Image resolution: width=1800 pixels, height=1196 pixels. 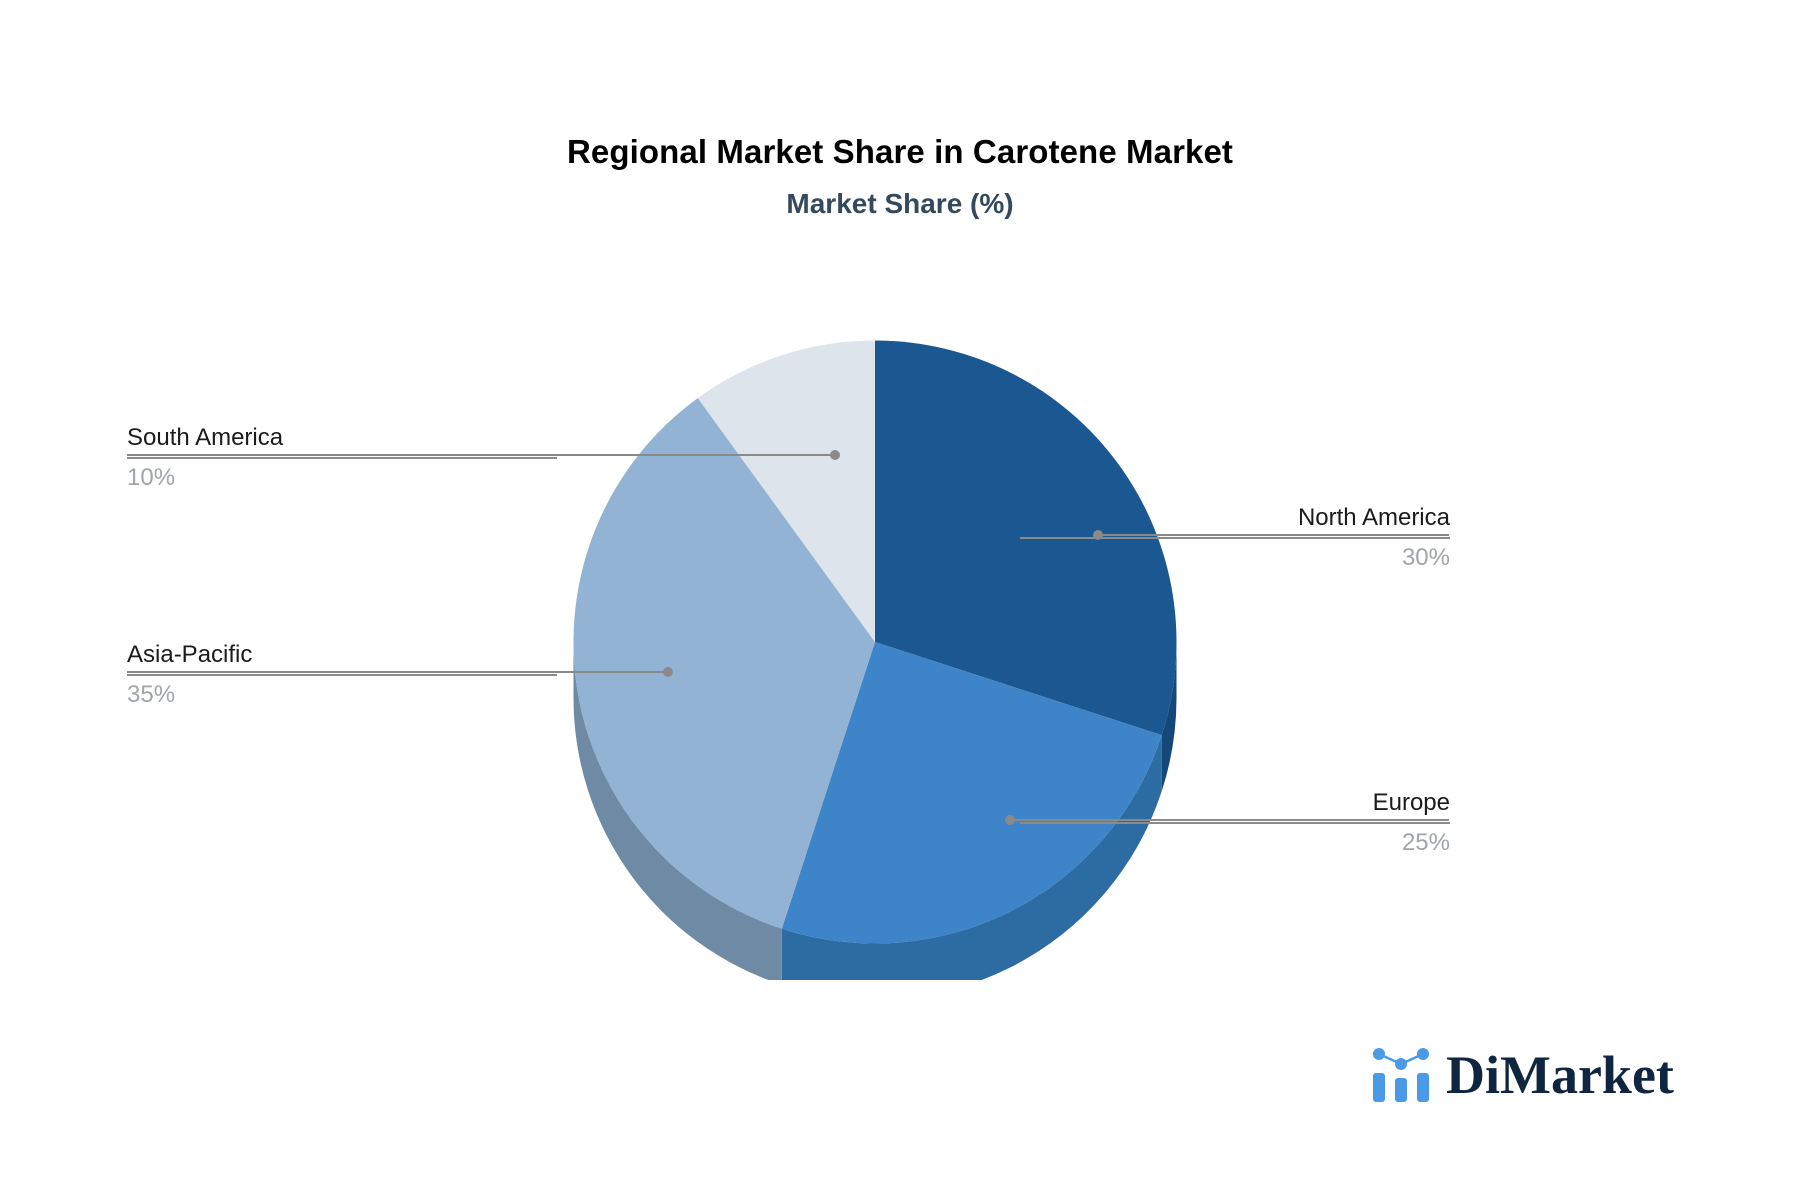 I want to click on callout-south-america: South America 10%, so click(x=342, y=458).